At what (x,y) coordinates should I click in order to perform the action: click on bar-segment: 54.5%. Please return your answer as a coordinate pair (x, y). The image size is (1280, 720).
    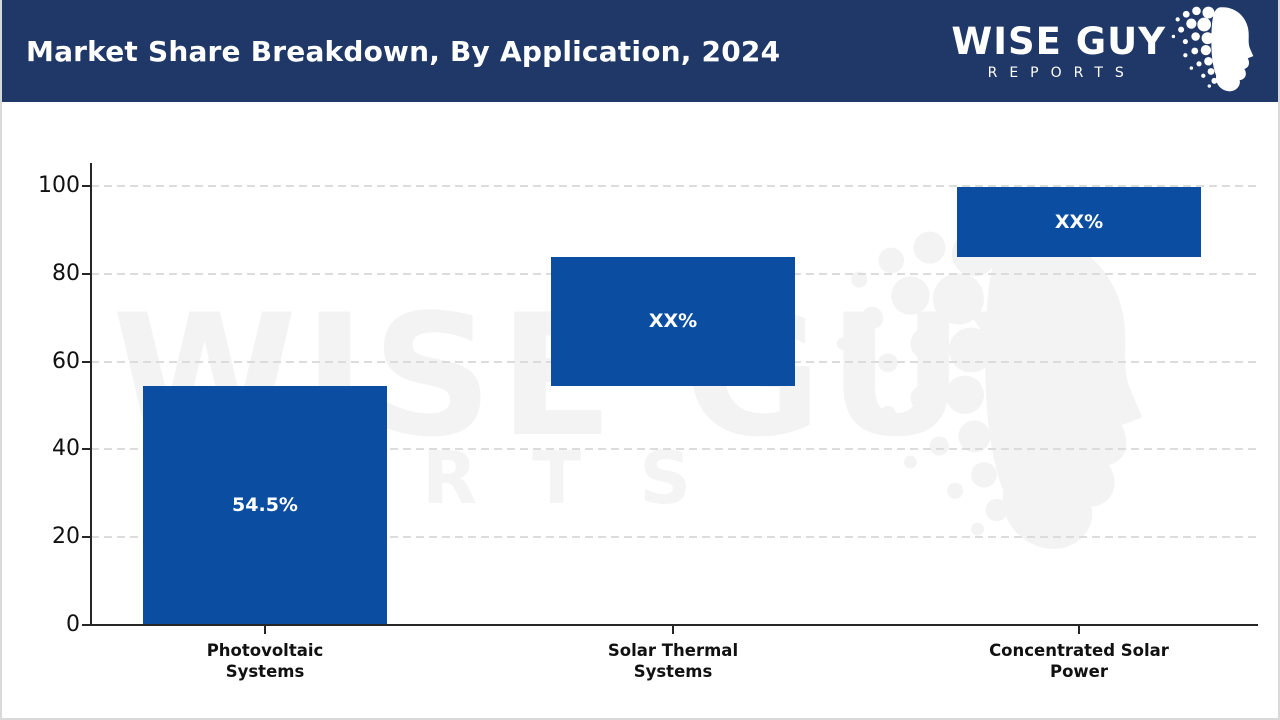
    Looking at the image, I should click on (265, 505).